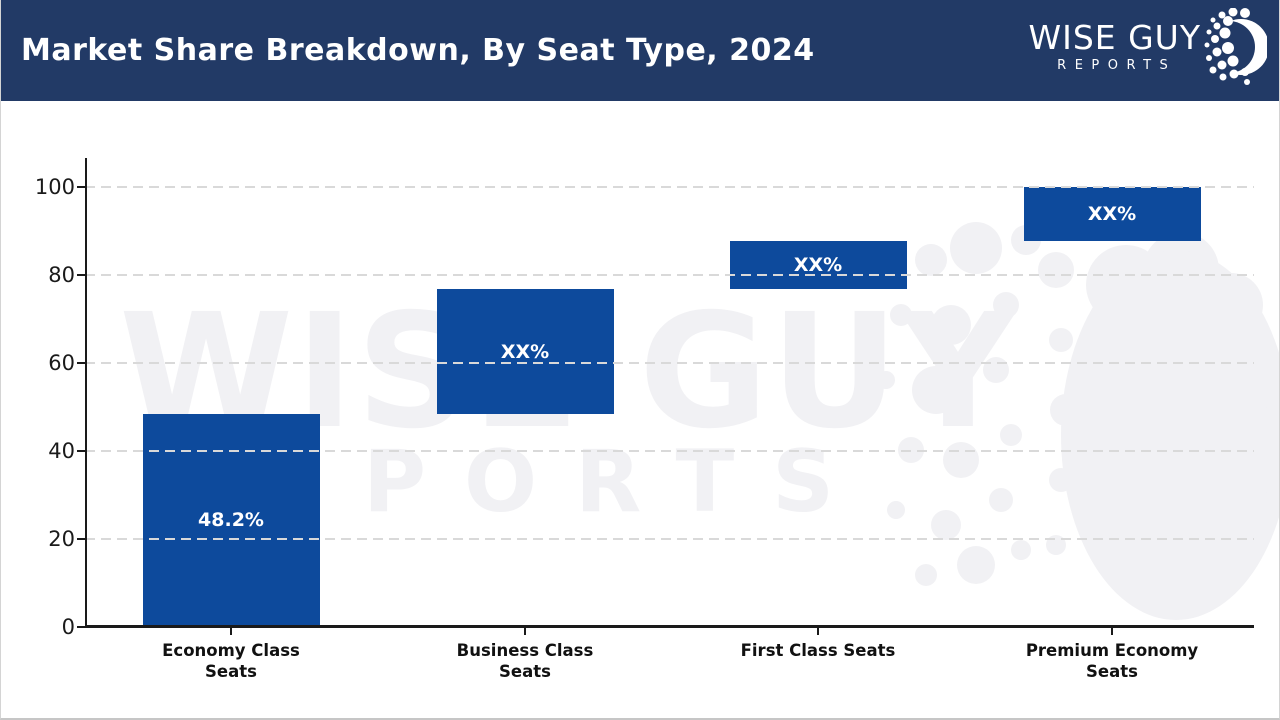 The image size is (1280, 720). Describe the element at coordinates (61, 274) in the screenshot. I see `y-tick-label: 80` at that location.